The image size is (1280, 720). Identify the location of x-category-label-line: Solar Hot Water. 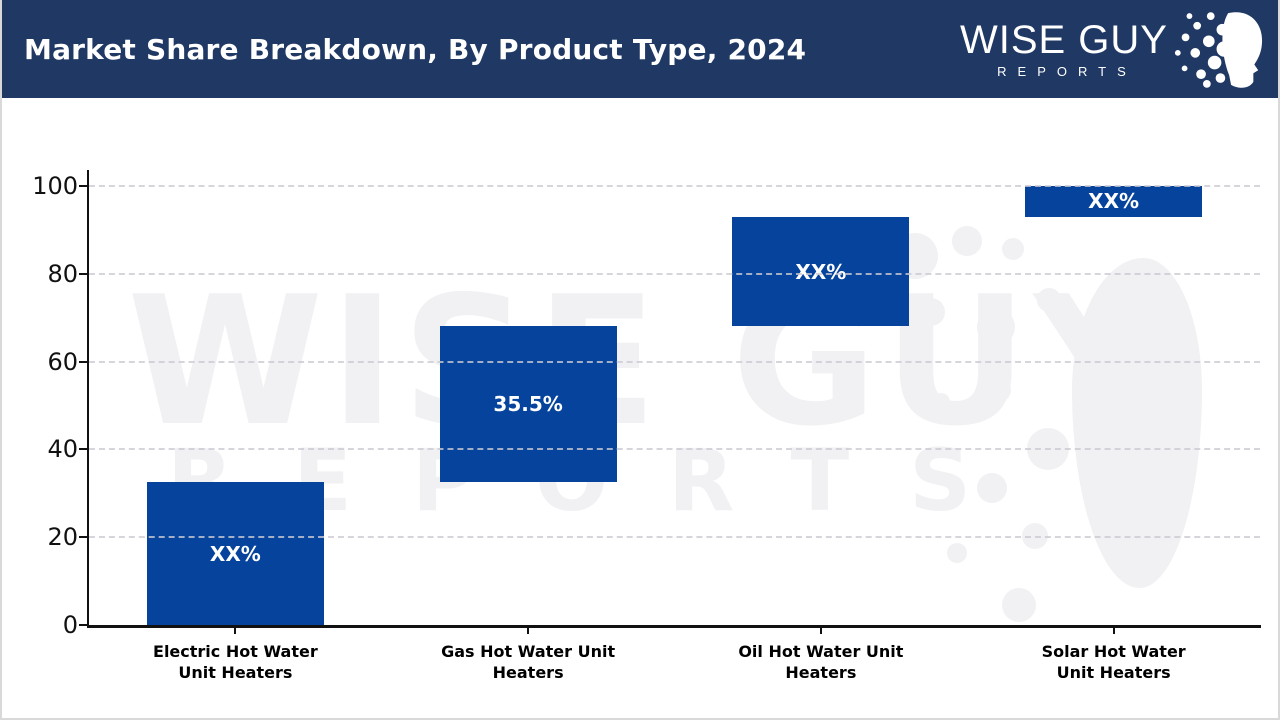
(1113, 651).